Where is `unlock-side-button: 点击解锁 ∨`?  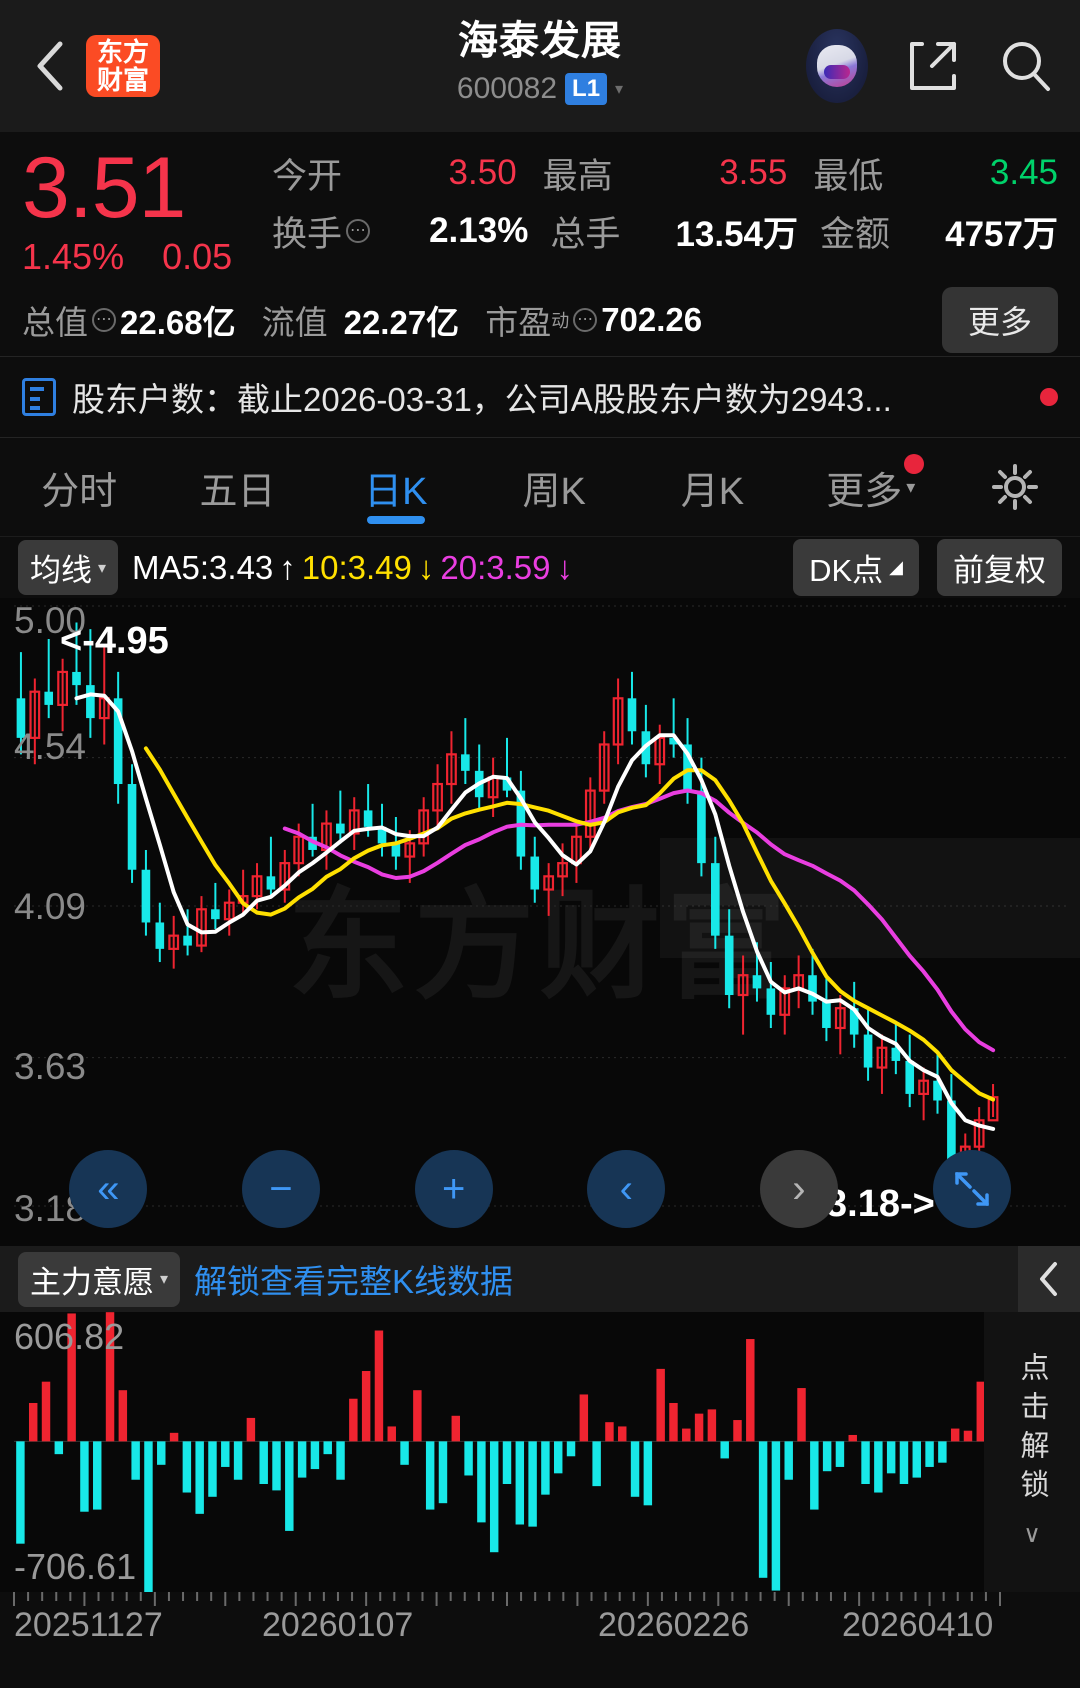 unlock-side-button: 点击解锁 ∨ is located at coordinates (1032, 1452).